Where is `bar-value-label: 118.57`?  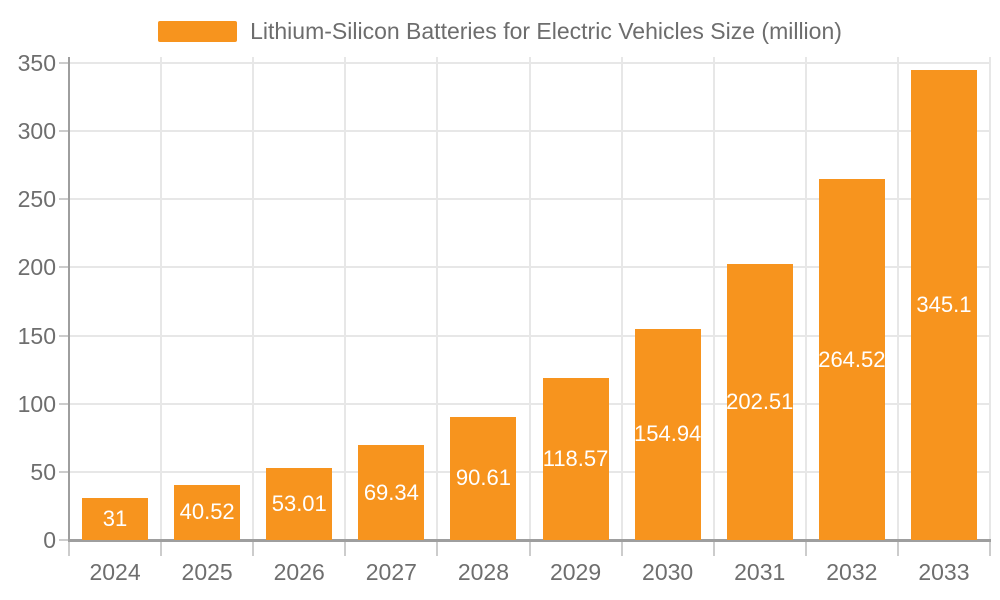 bar-value-label: 118.57 is located at coordinates (575, 459).